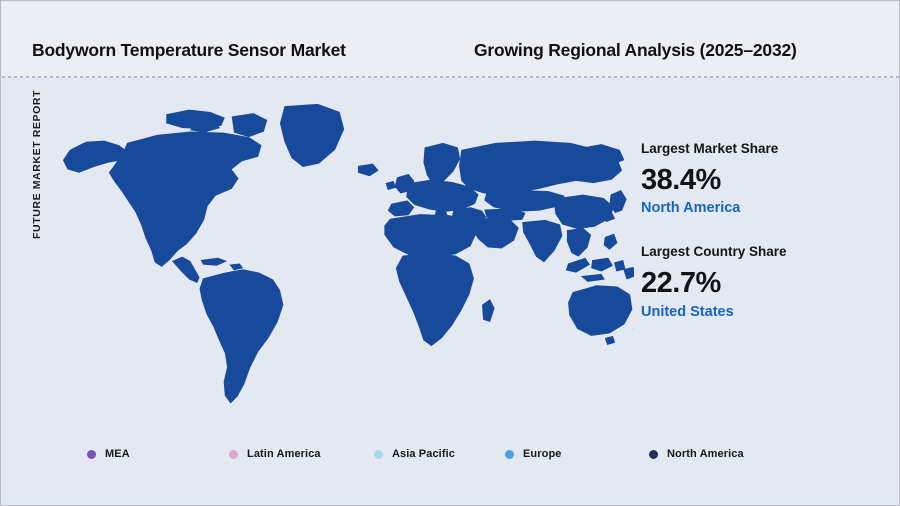 This screenshot has height=506, width=900. What do you see at coordinates (653, 454) in the screenshot?
I see `legend-dot-north-america` at bounding box center [653, 454].